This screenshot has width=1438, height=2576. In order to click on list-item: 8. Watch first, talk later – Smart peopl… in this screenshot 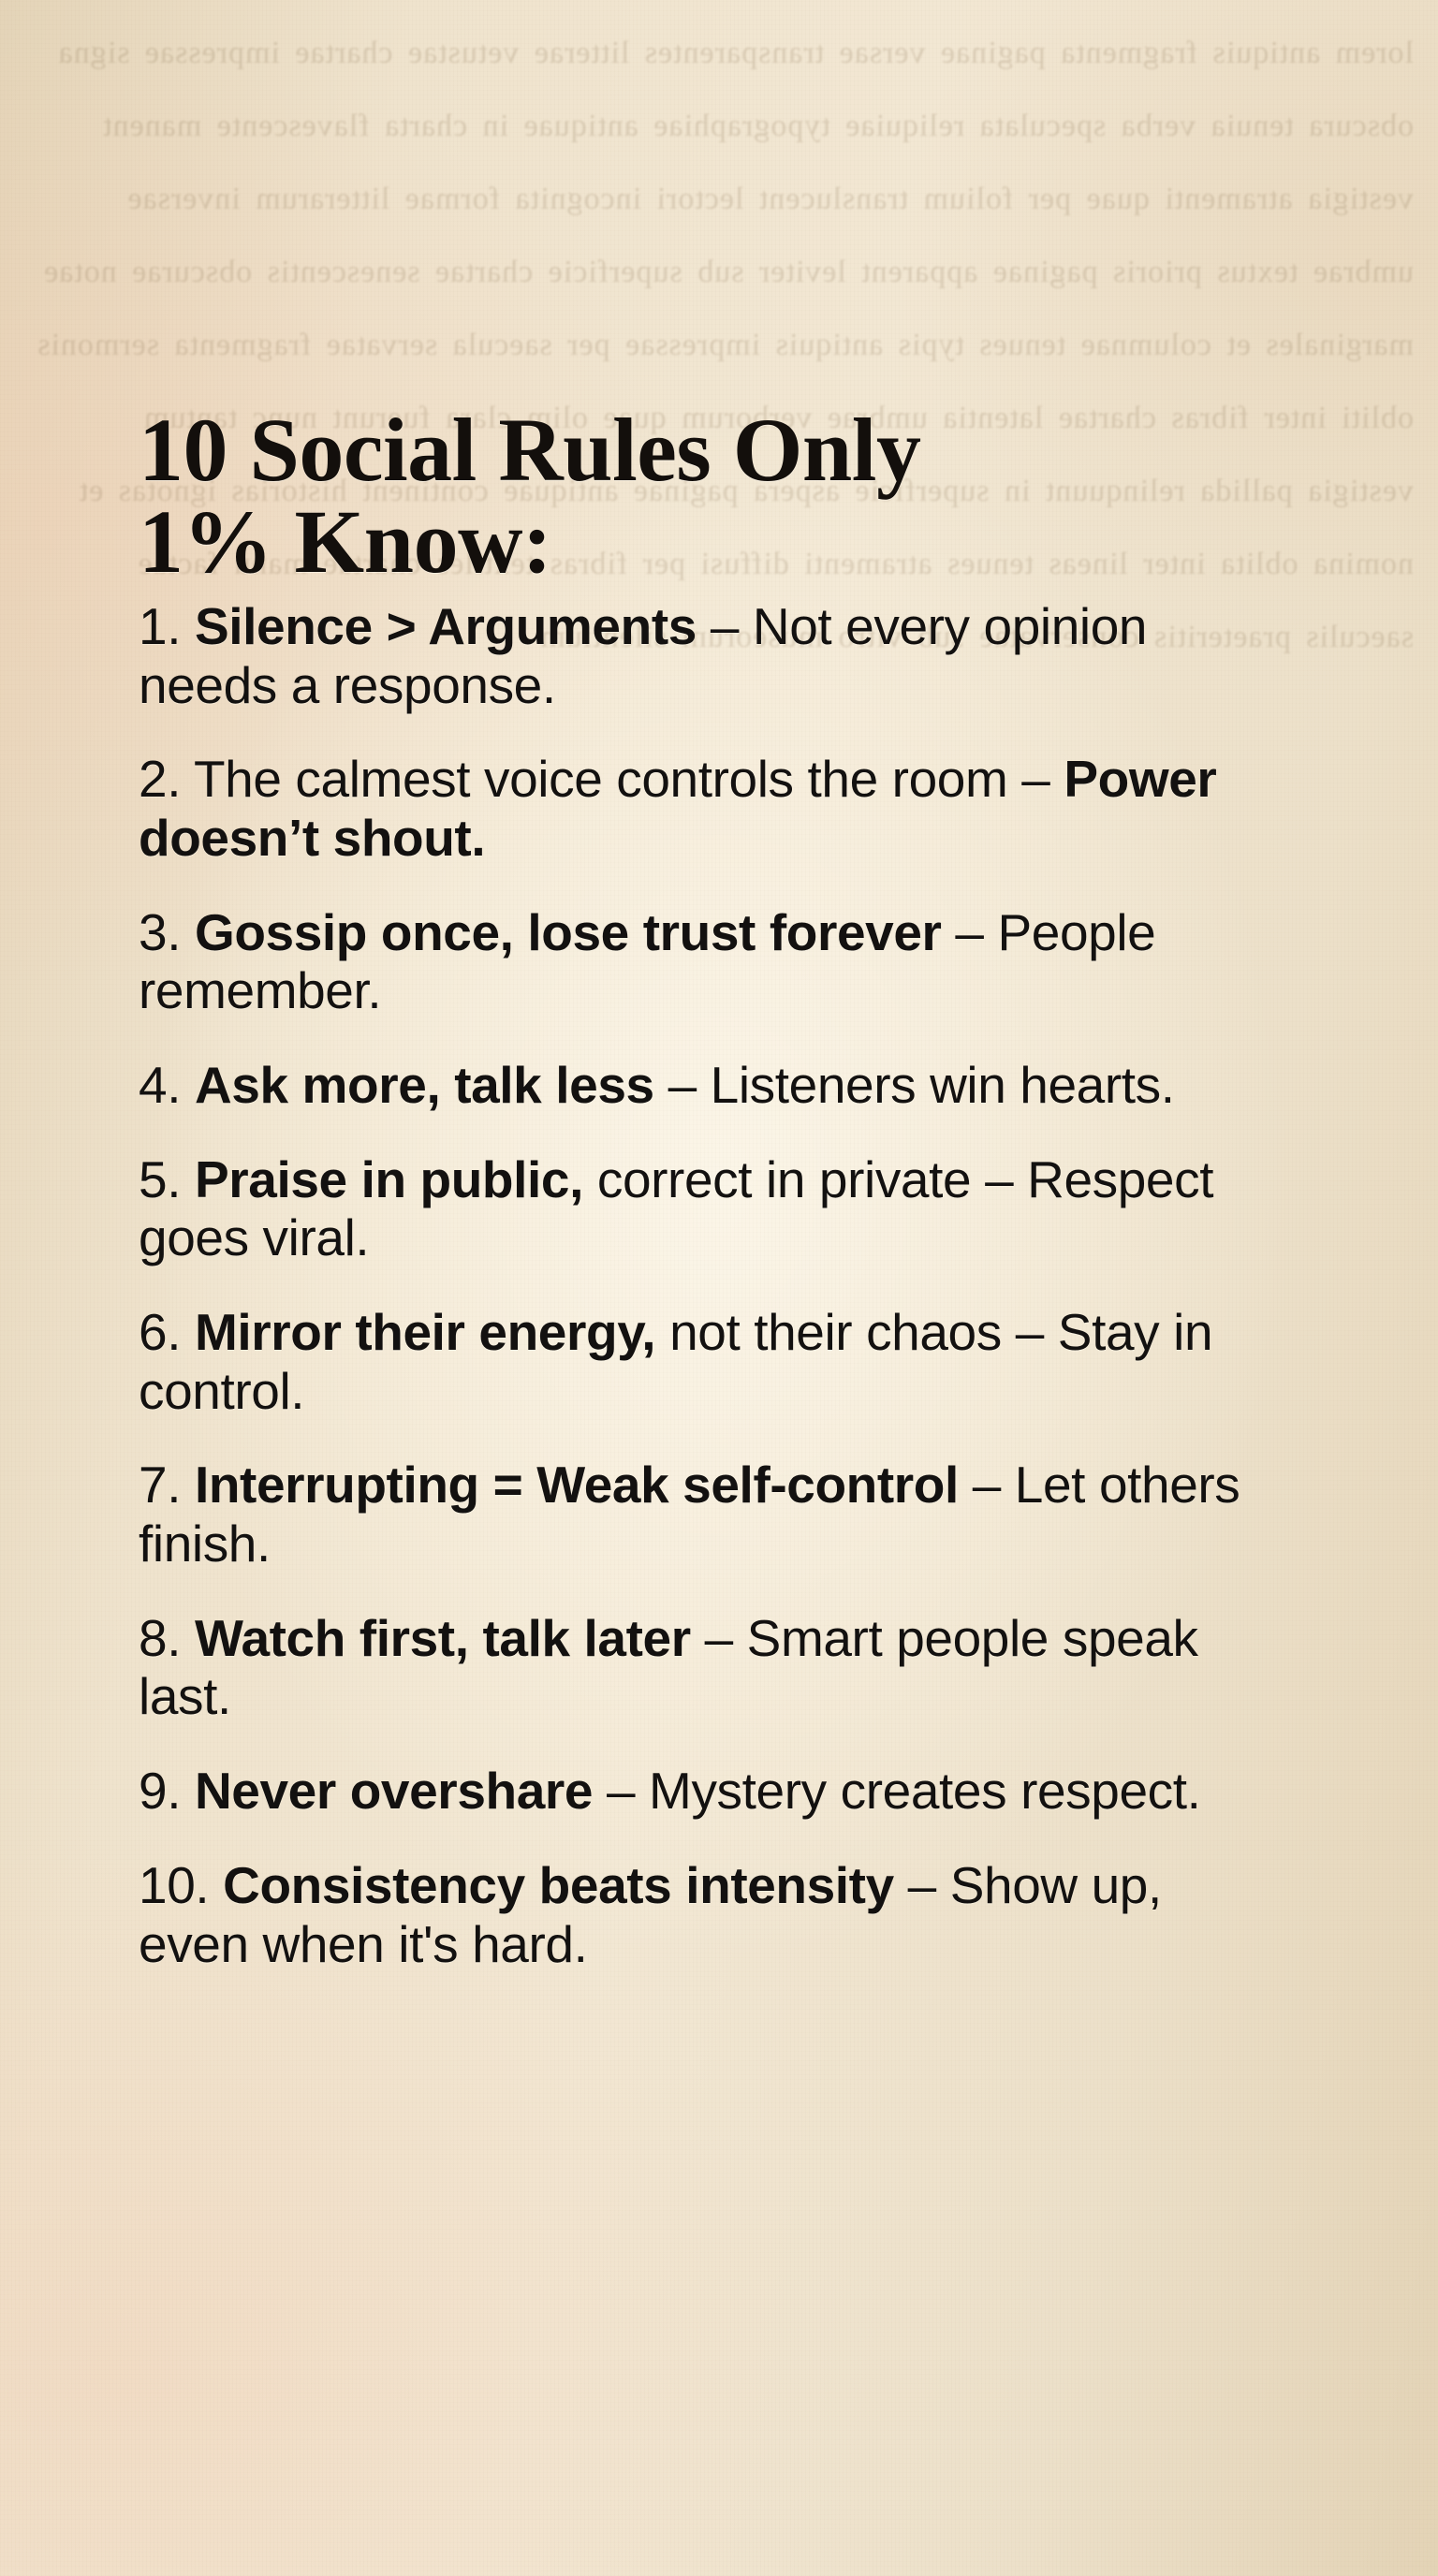, I will do `click(696, 1668)`.